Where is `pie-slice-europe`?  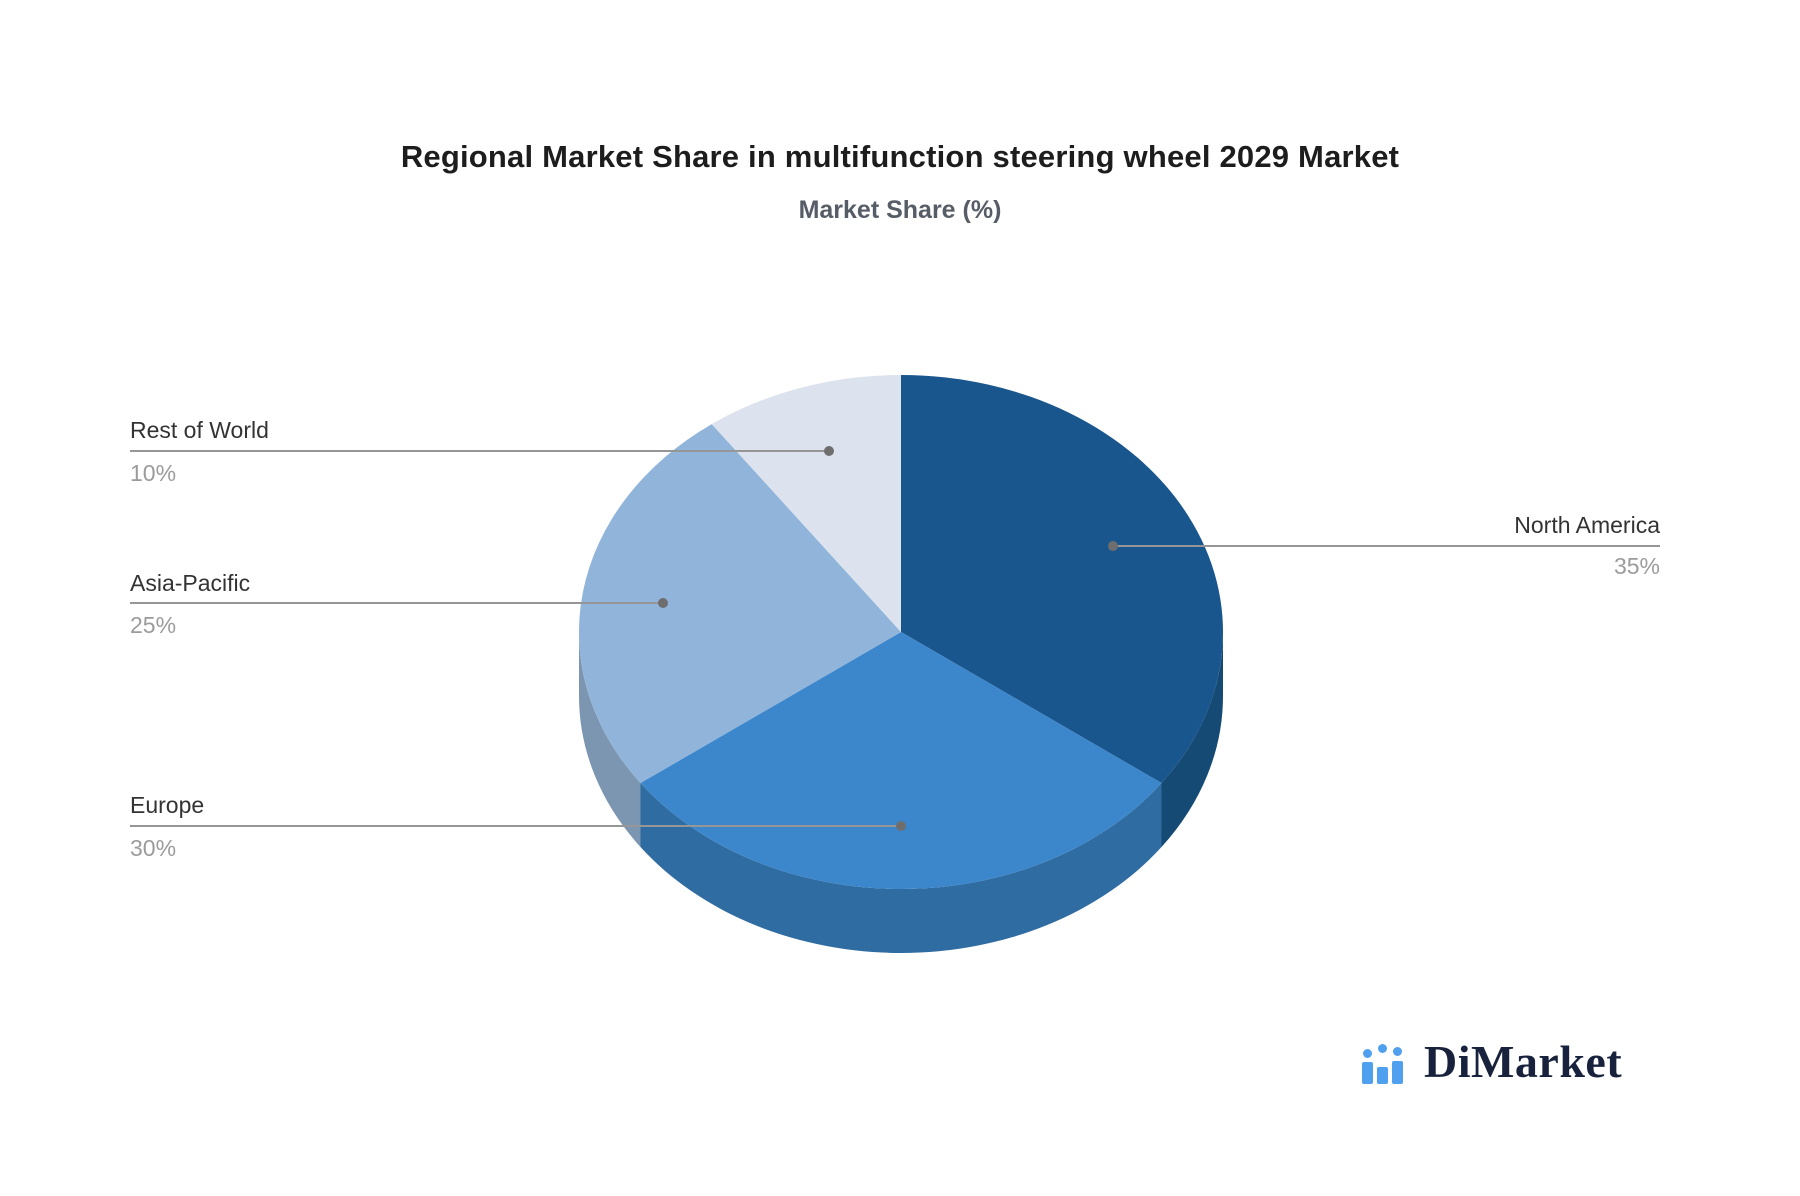 pie-slice-europe is located at coordinates (901, 760).